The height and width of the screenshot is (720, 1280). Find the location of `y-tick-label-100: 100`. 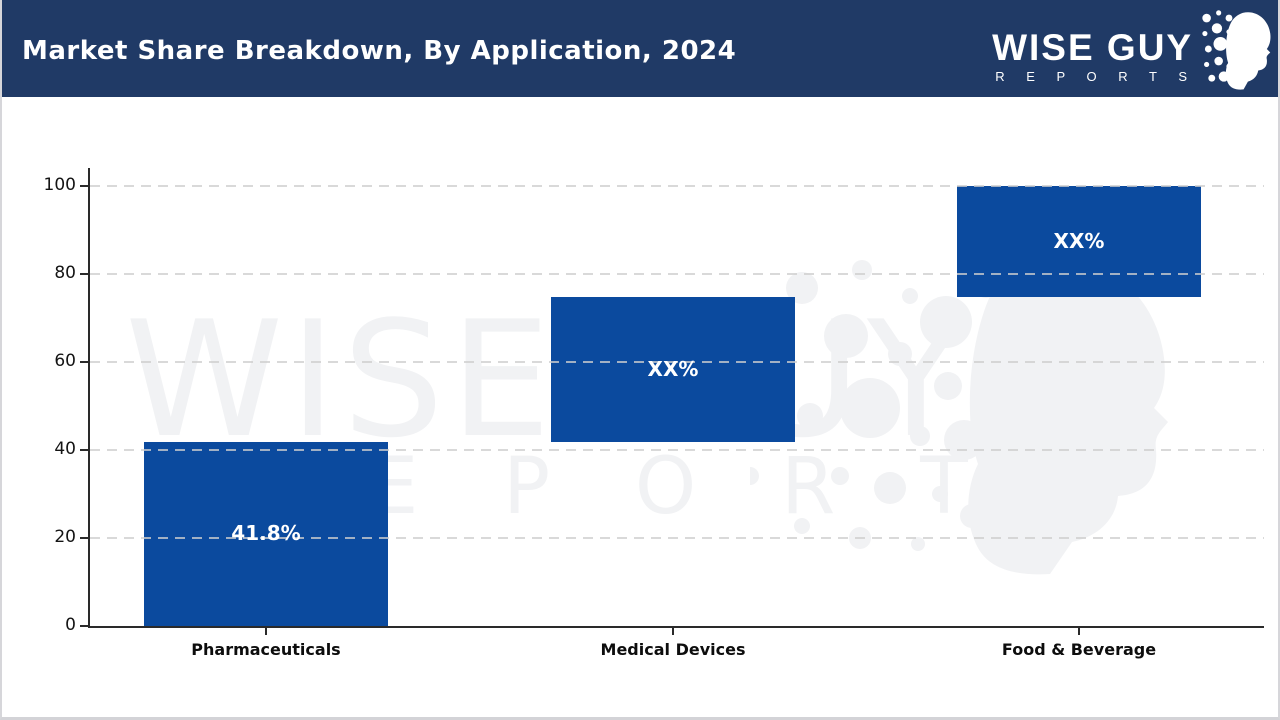

y-tick-label-100: 100 is located at coordinates (59, 185).